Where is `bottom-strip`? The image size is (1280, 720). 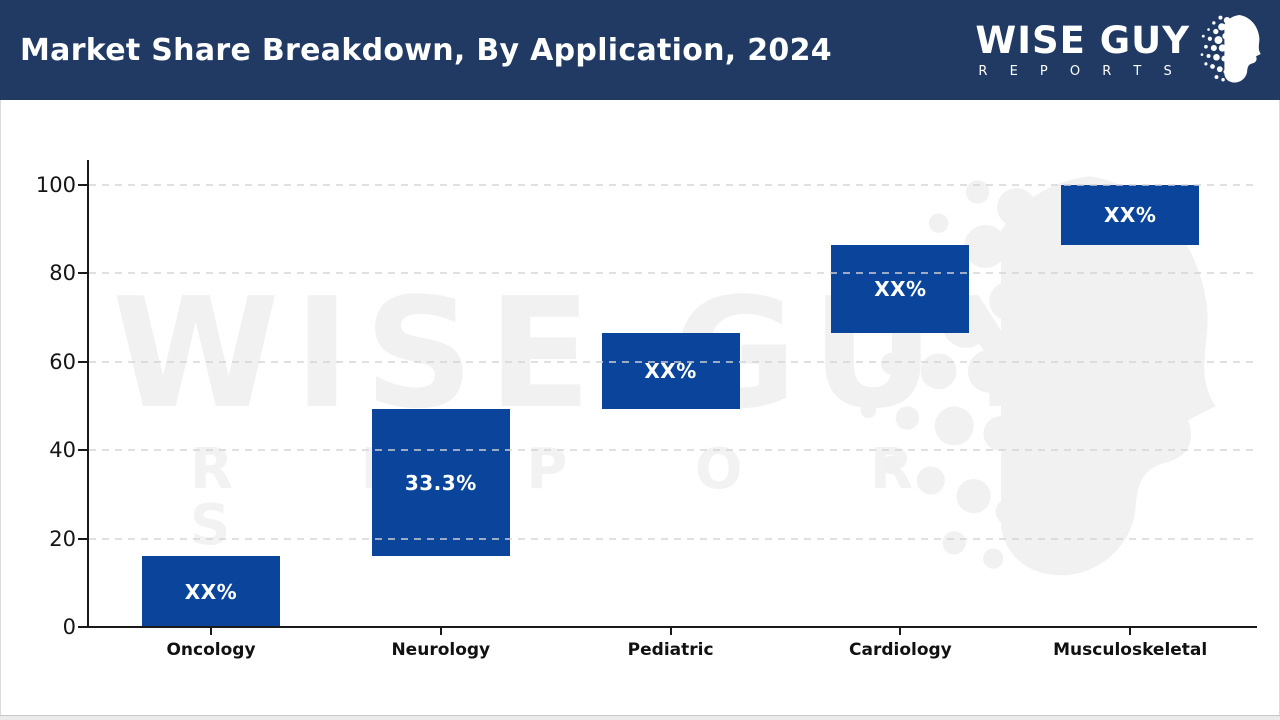 bottom-strip is located at coordinates (640, 717).